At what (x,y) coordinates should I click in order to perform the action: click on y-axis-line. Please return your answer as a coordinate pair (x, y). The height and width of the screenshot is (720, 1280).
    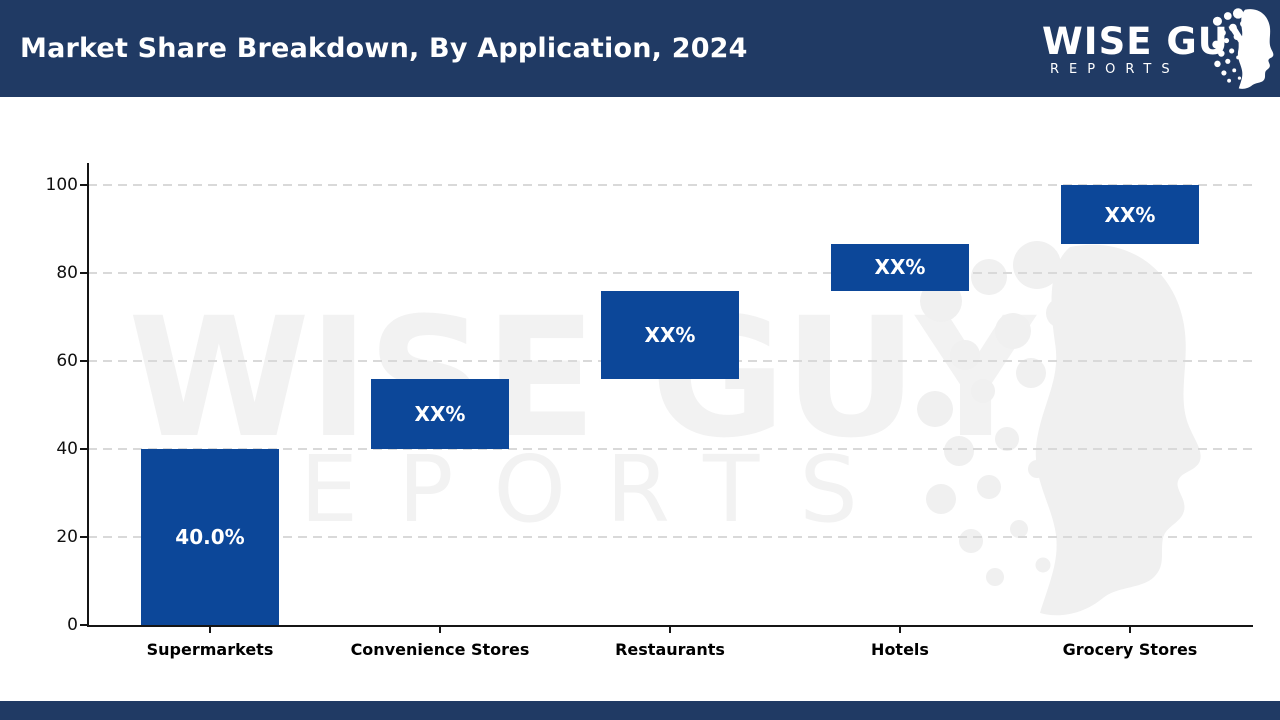
    Looking at the image, I should click on (88, 395).